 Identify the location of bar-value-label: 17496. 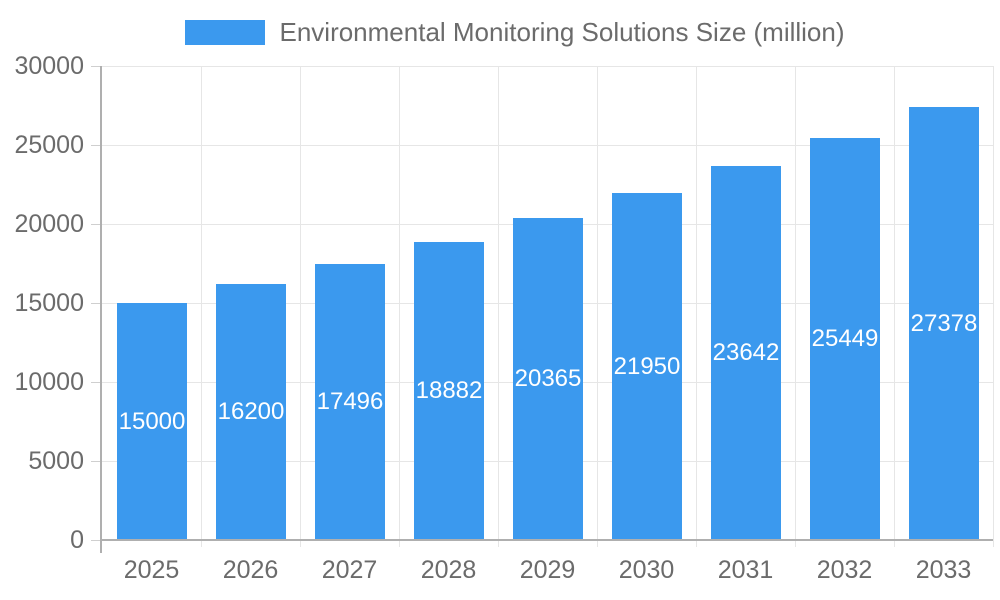
(350, 401).